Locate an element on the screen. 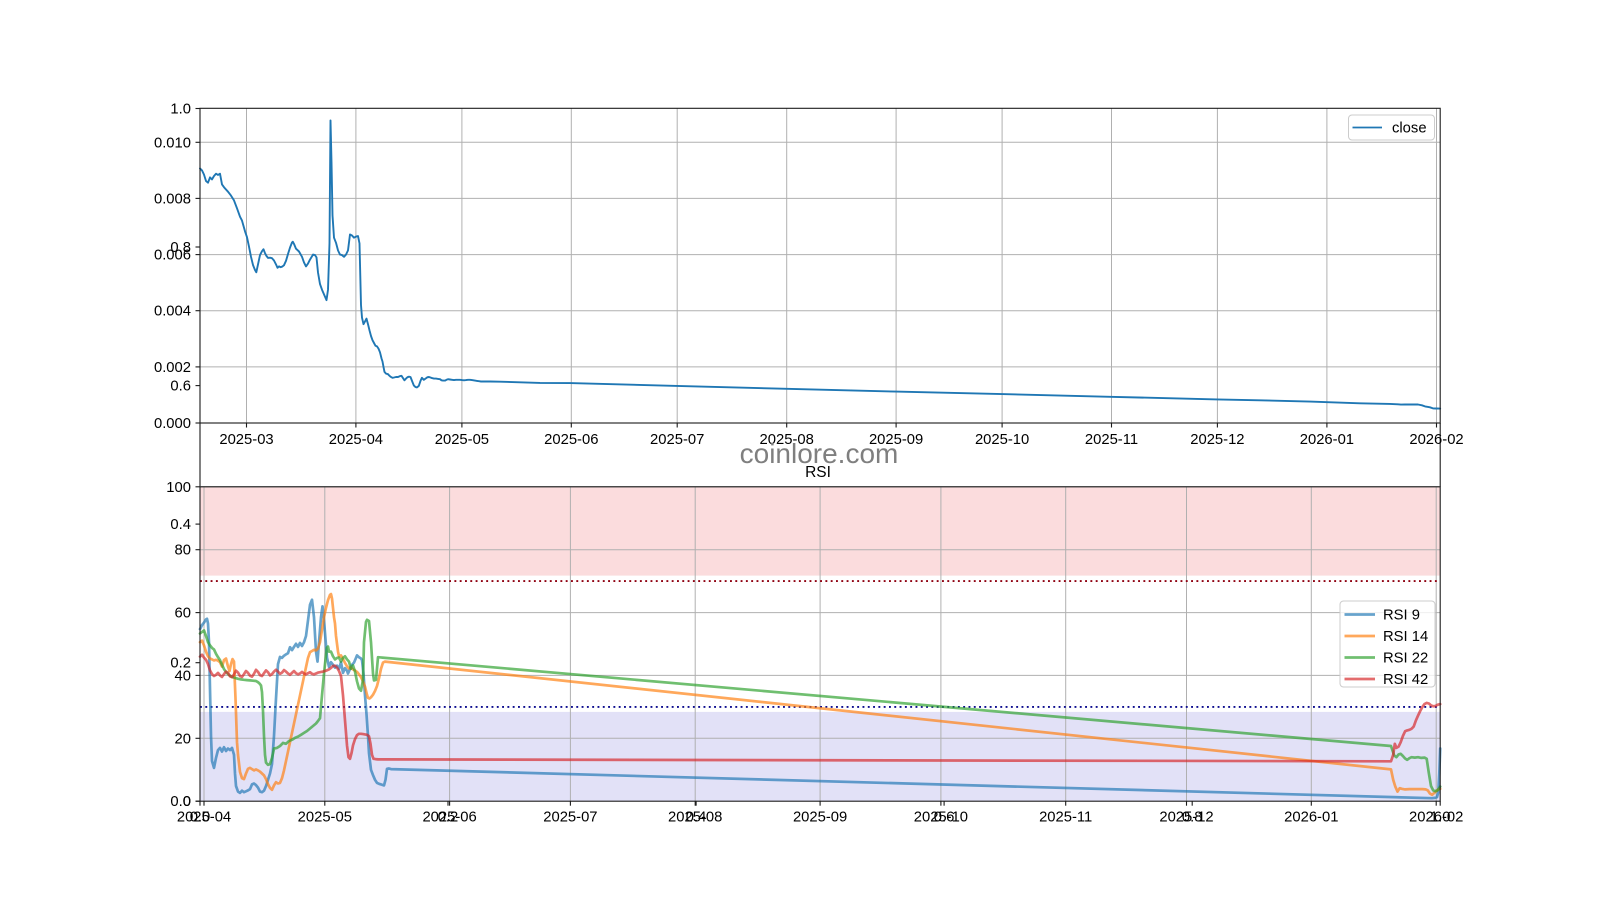  svg-text: 80 is located at coordinates (183, 551).